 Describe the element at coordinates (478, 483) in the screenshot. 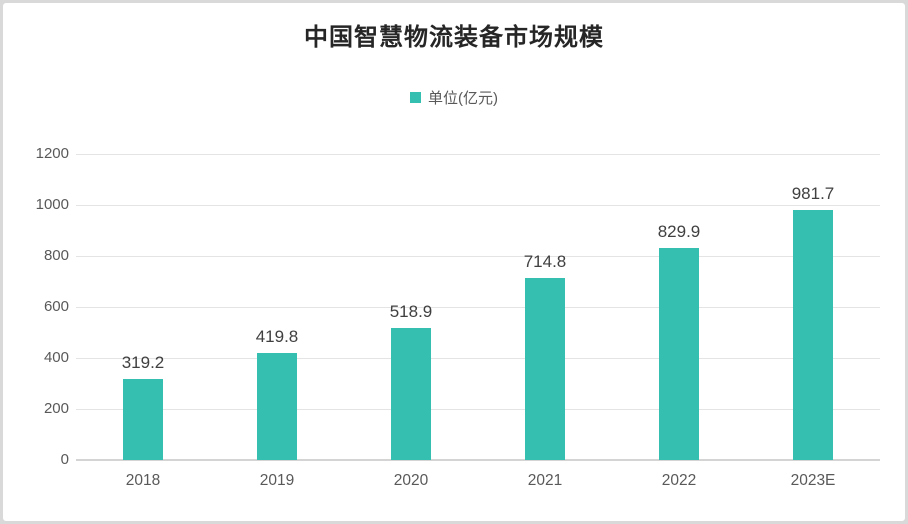

I see `x-axis-labels: 2018 2019 2020 2021 2022 2023E` at that location.